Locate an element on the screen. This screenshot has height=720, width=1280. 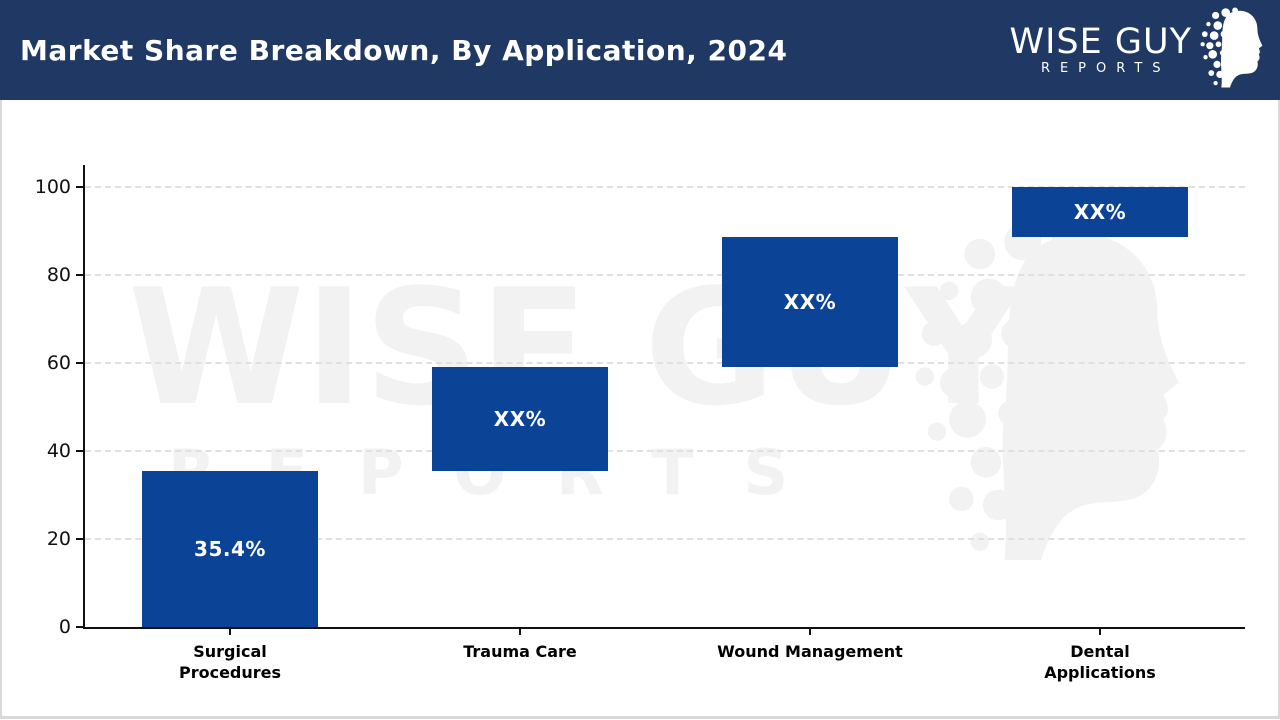
x-category-label-3: Wound Management is located at coordinates (810, 651).